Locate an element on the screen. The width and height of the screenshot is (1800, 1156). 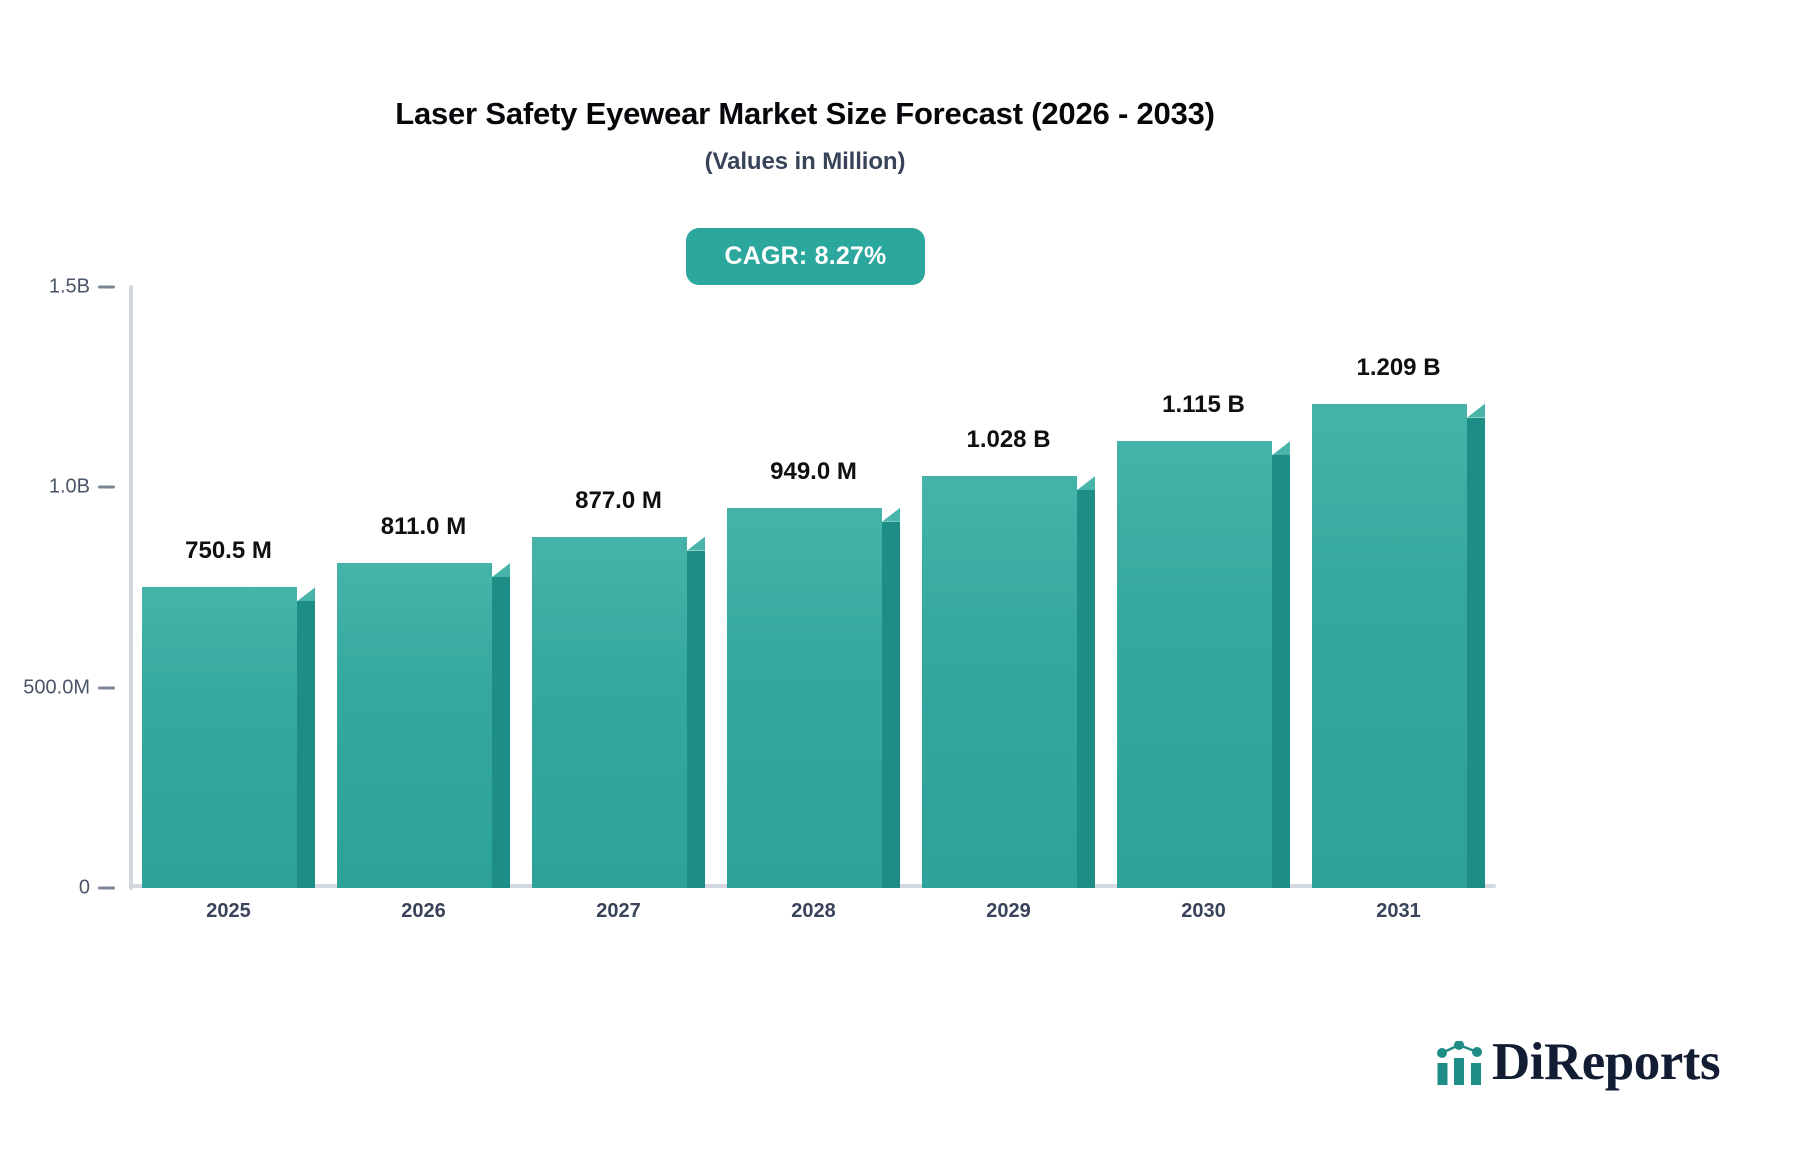
x-axis-label: 2027 is located at coordinates (618, 911).